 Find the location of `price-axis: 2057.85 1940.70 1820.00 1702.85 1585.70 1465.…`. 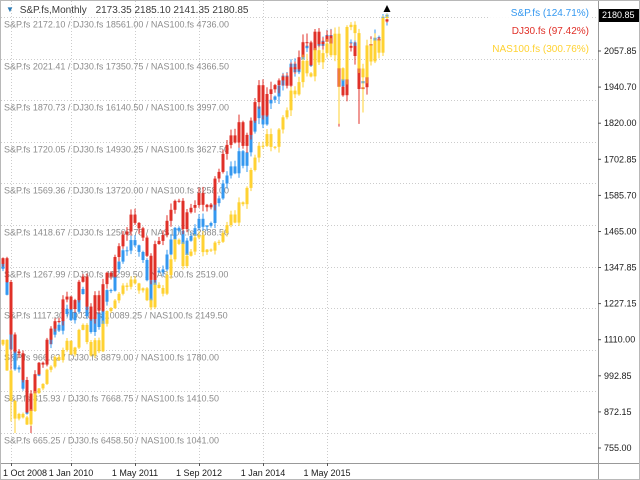

price-axis: 2057.85 1940.70 1820.00 1702.85 1585.70 1465.… is located at coordinates (617, 249).